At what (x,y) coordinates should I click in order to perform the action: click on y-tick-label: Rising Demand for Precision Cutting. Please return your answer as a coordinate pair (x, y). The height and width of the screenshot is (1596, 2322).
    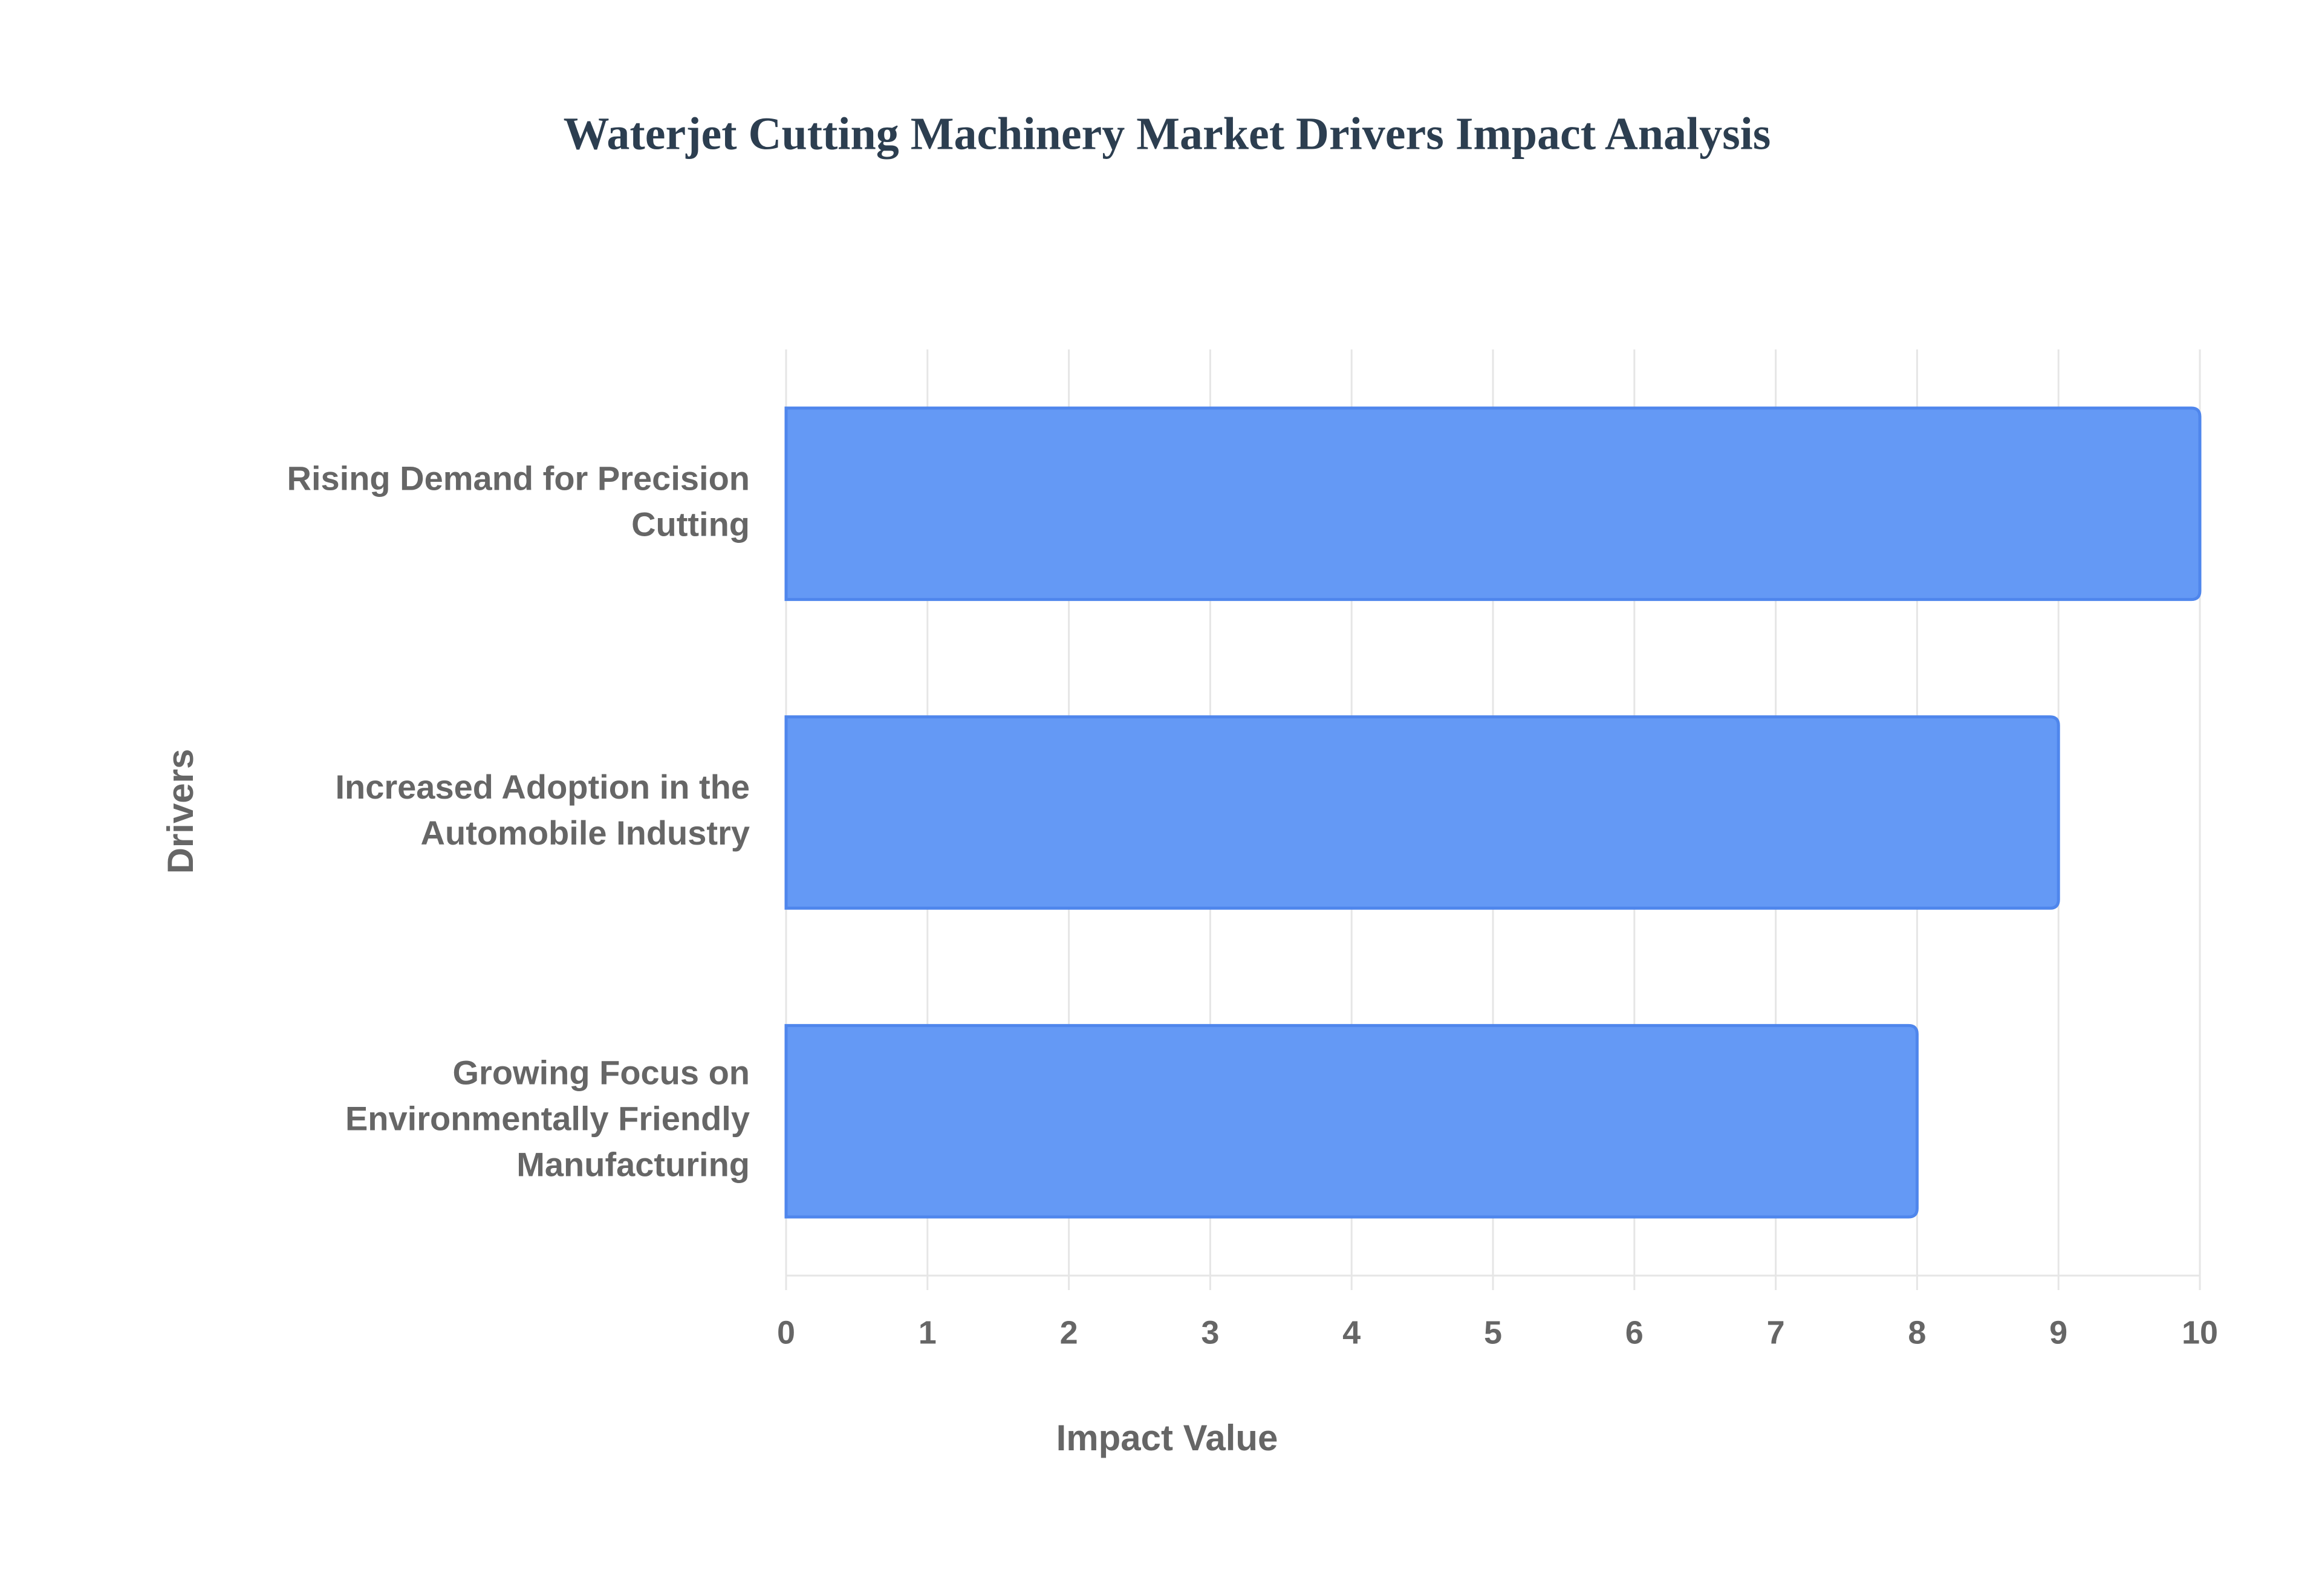
    Looking at the image, I should click on (518, 501).